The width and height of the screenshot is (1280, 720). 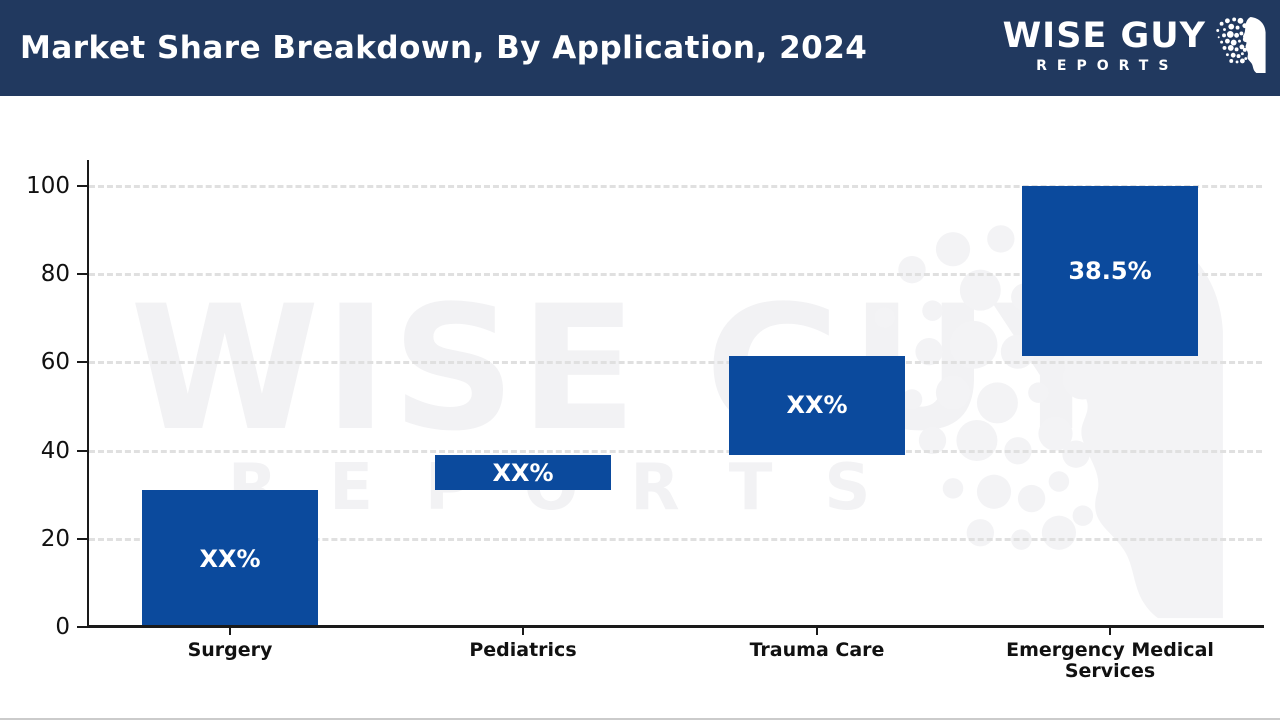 What do you see at coordinates (1239, 45) in the screenshot?
I see `brand-face-dots-icon` at bounding box center [1239, 45].